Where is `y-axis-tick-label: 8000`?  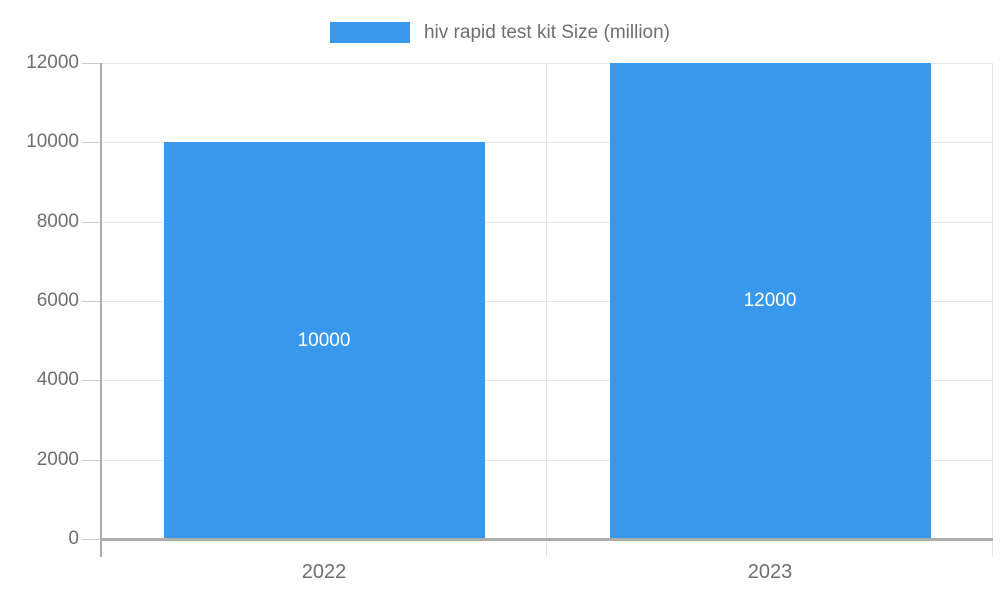 y-axis-tick-label: 8000 is located at coordinates (57, 221).